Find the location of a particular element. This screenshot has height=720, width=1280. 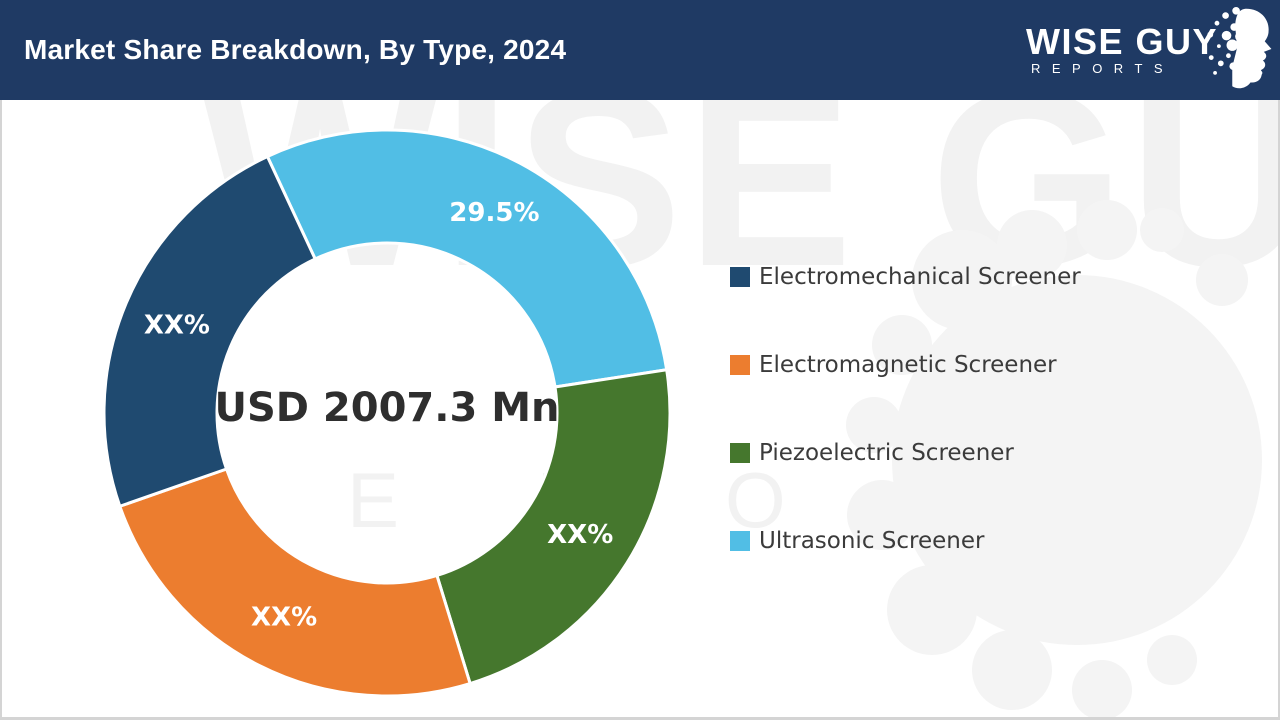

legend-label: Electromechanical Screener is located at coordinates (920, 277).